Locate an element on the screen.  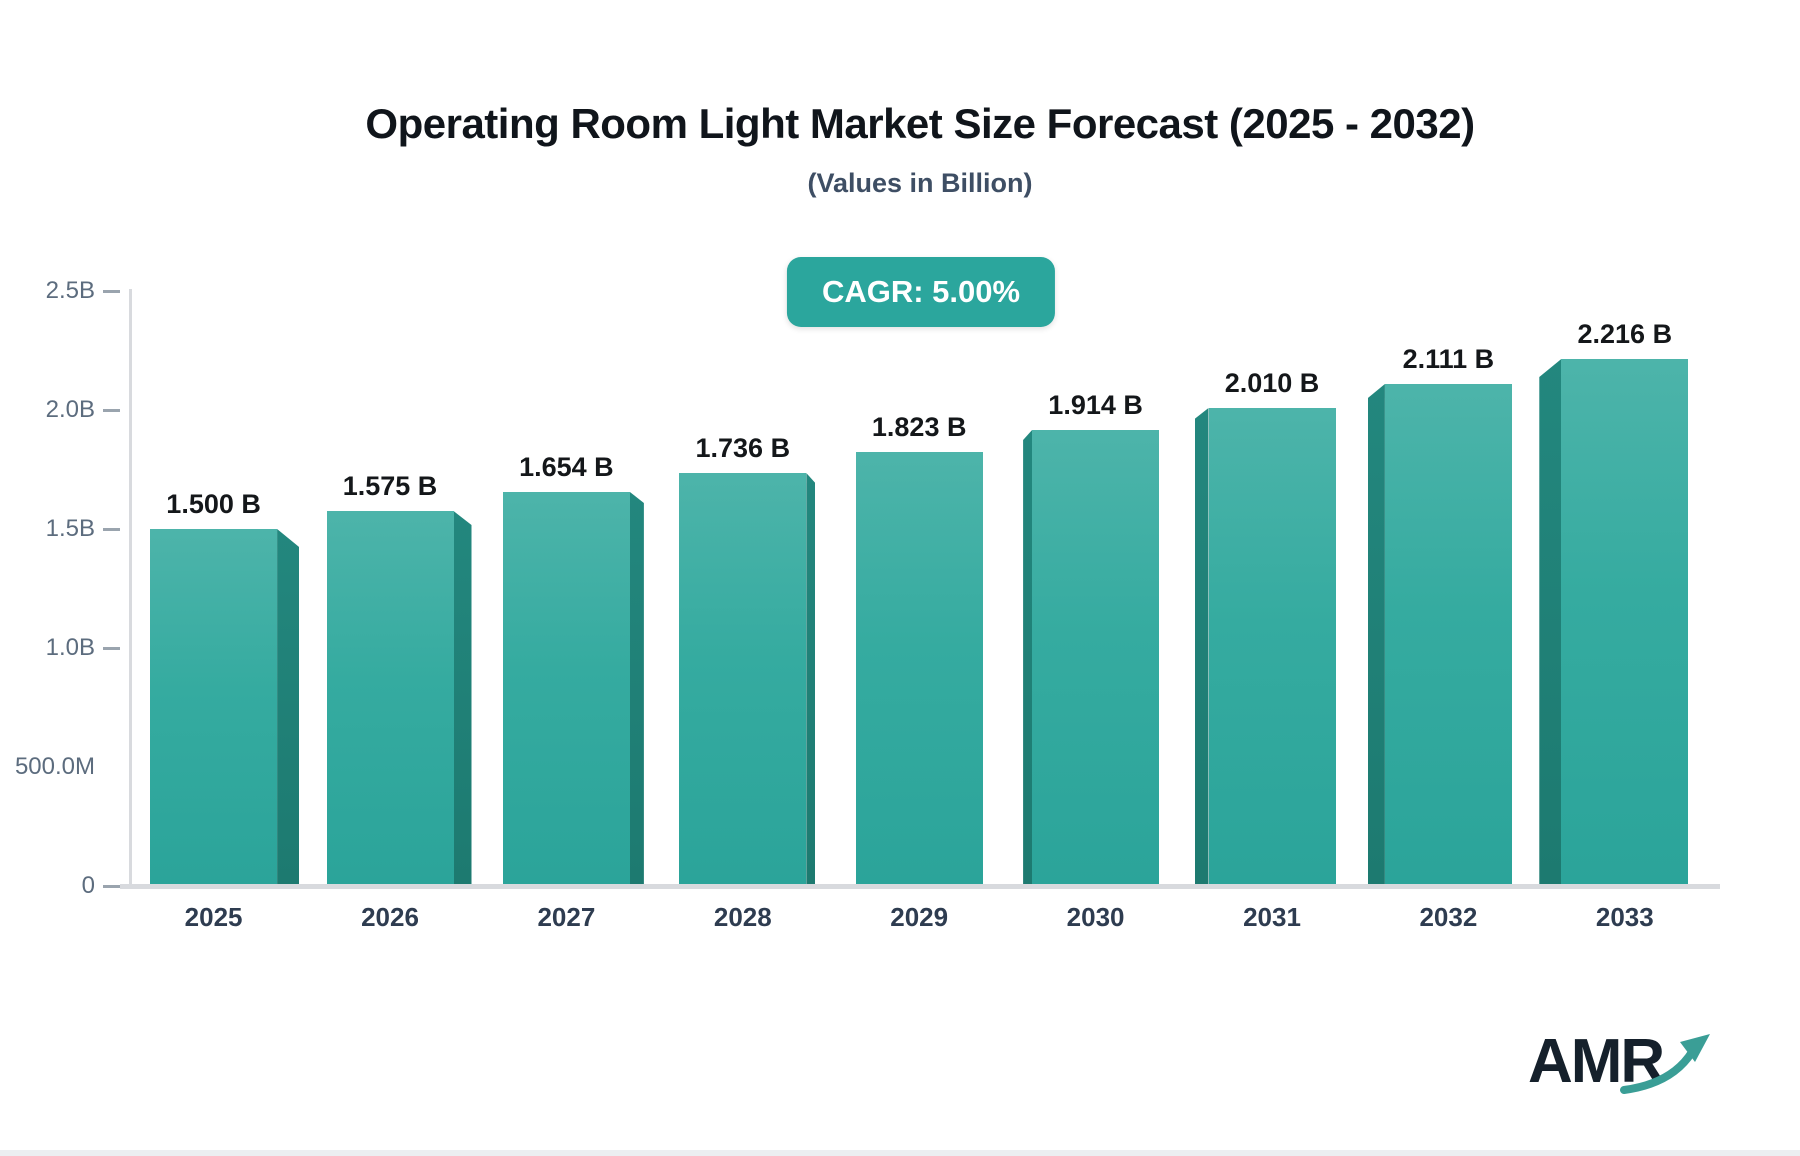
y-axis-tick-label: 1.0B is located at coordinates (70, 647).